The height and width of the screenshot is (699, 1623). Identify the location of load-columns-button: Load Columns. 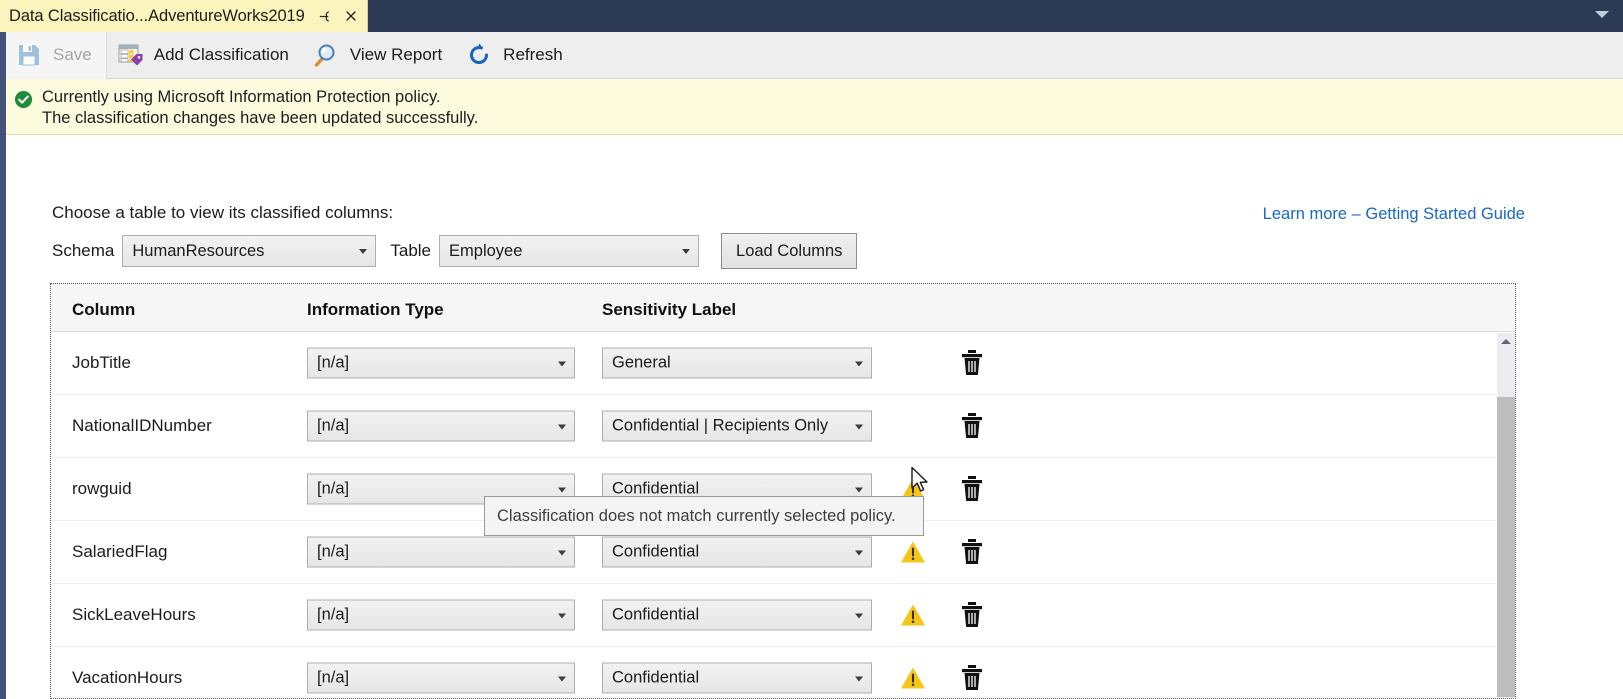
(789, 251).